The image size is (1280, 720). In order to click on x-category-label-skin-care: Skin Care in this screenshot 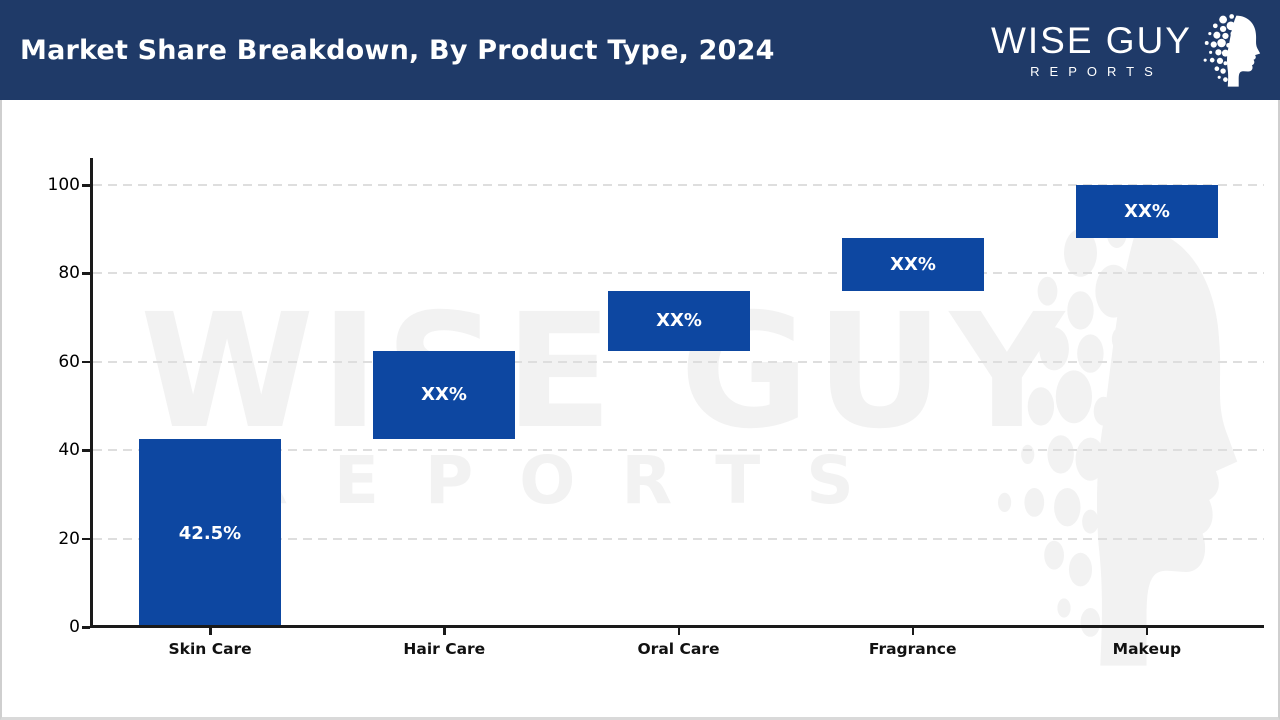, I will do `click(210, 649)`.